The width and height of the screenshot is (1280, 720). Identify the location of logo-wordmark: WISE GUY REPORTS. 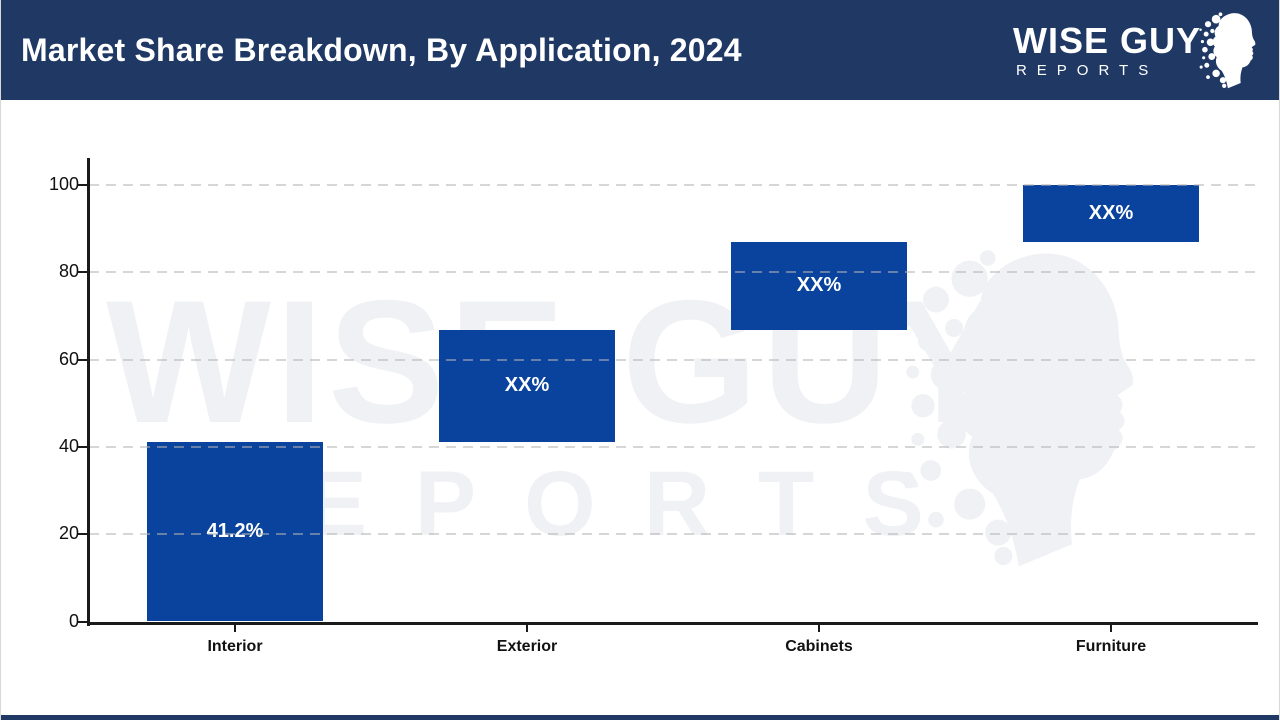
(1106, 49).